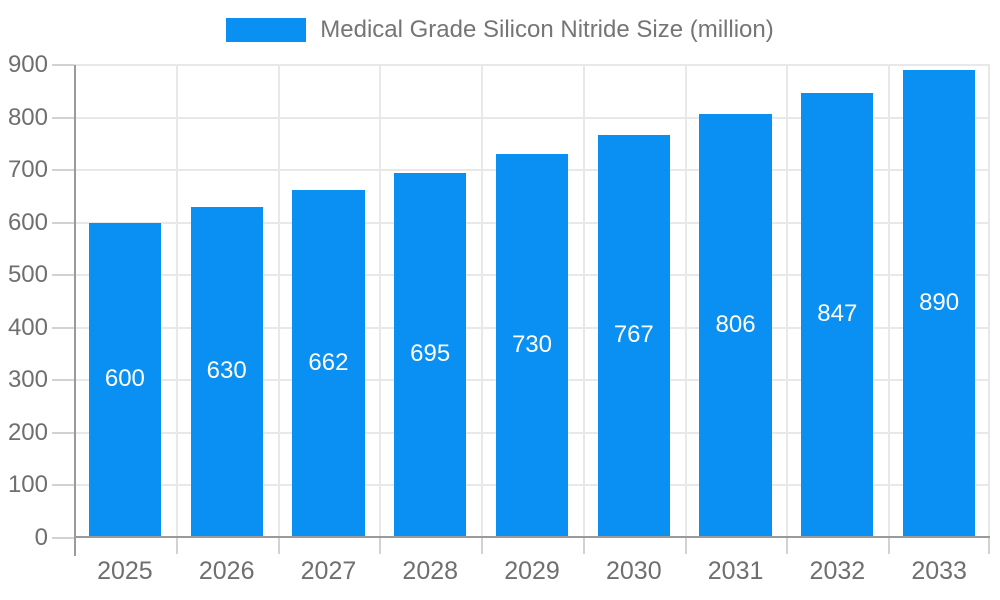  I want to click on bar-value-label: 662, so click(328, 363).